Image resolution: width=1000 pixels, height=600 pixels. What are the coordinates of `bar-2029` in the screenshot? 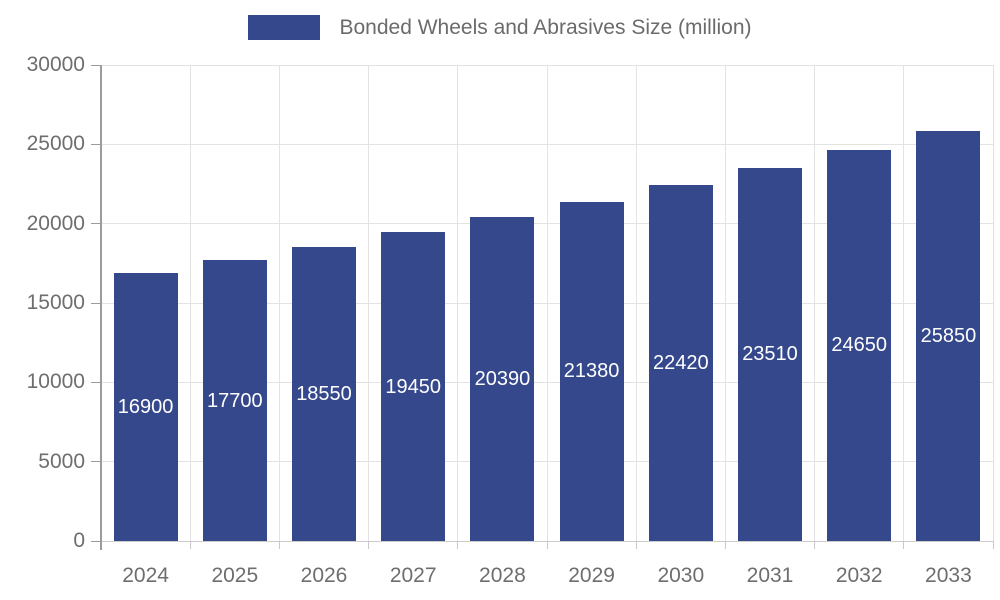 It's located at (591, 371).